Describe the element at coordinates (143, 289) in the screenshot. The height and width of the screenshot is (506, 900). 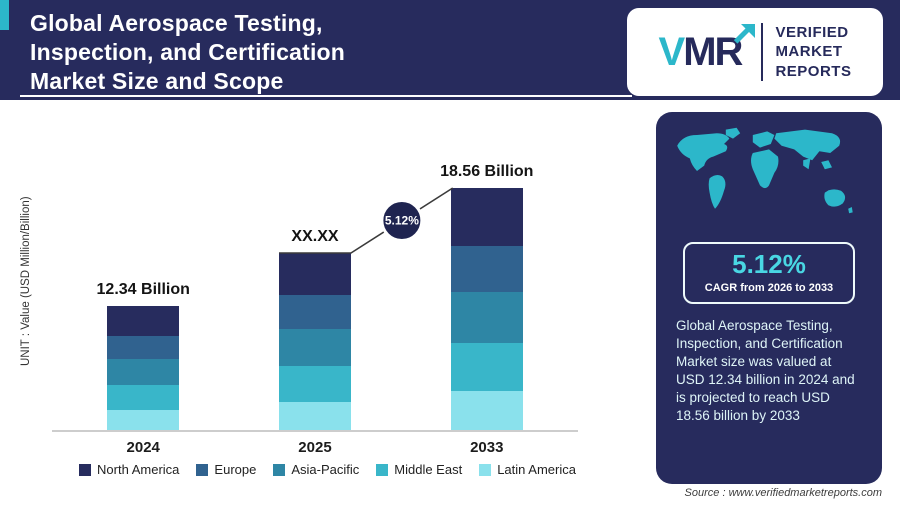
I see `bar-total-label: 12.34 Billion` at that location.